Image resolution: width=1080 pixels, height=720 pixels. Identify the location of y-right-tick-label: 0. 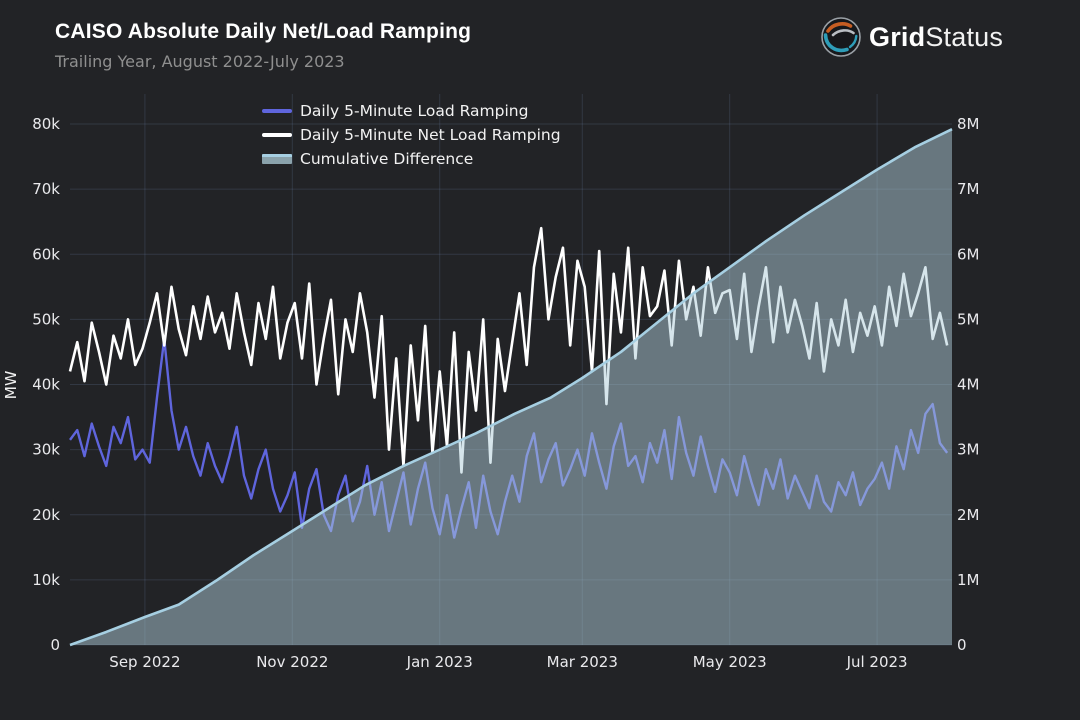
(962, 645).